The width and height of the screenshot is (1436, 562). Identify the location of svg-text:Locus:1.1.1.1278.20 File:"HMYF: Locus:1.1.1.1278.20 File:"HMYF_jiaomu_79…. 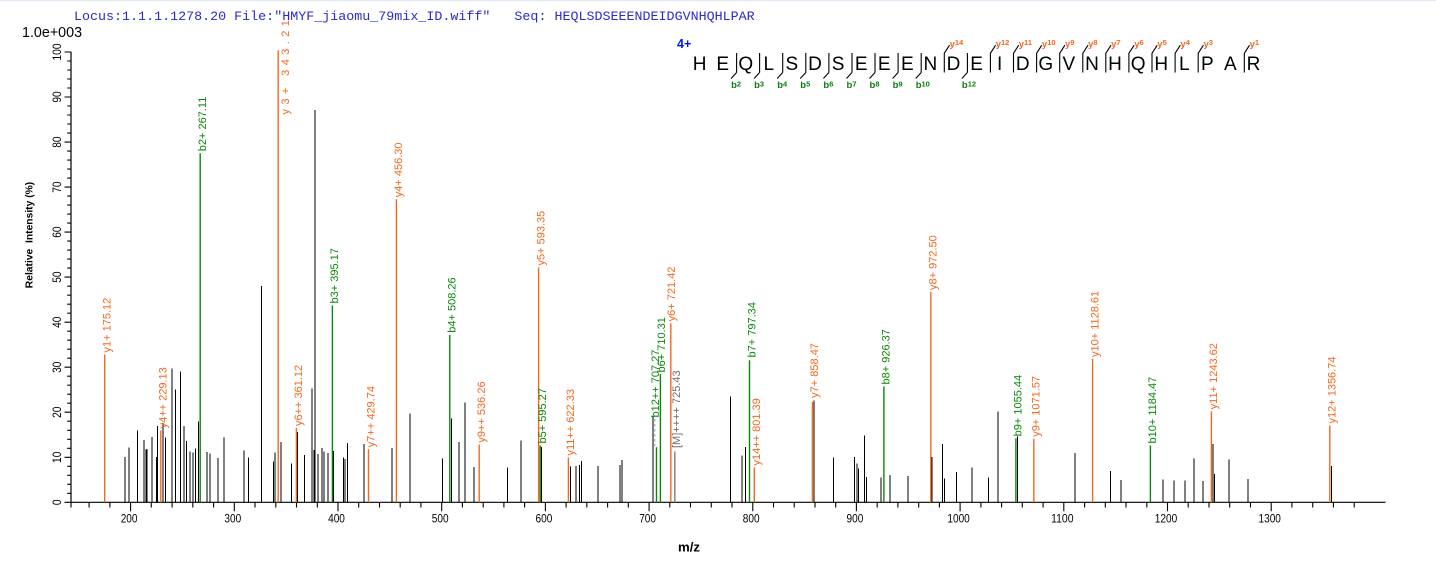
(414, 17).